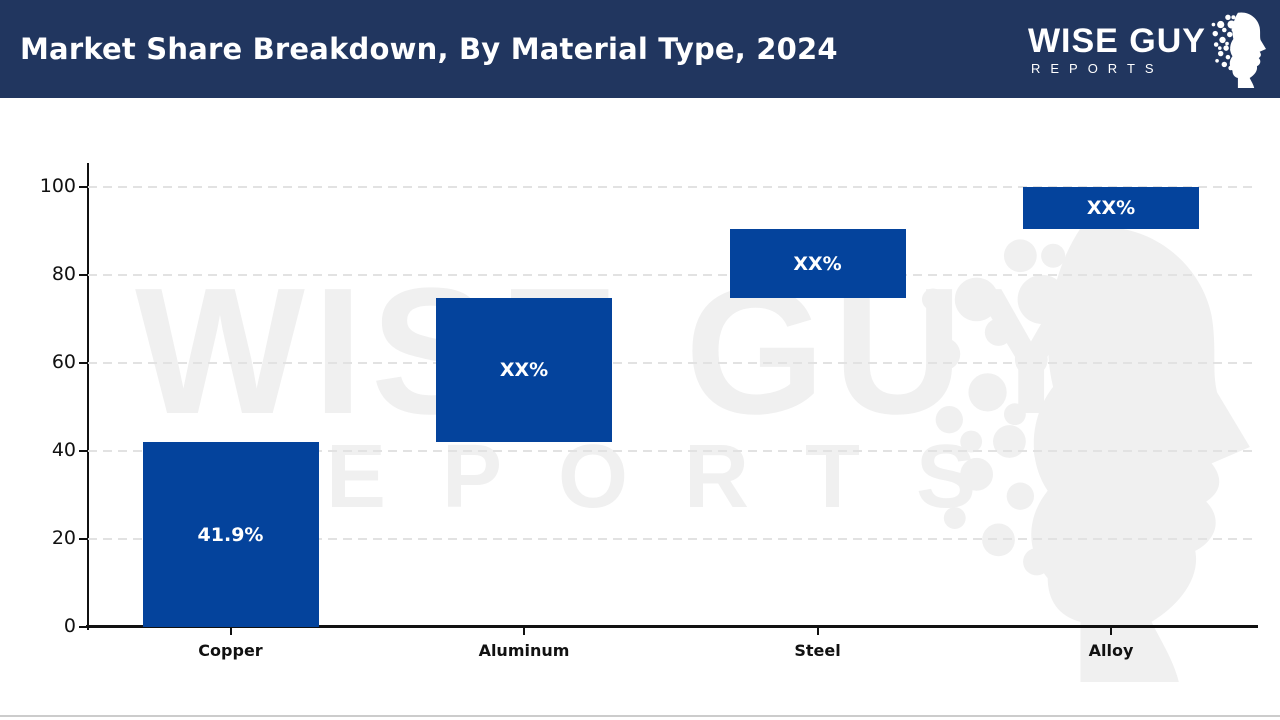  I want to click on y-tick-label-40: 40, so click(63, 449).